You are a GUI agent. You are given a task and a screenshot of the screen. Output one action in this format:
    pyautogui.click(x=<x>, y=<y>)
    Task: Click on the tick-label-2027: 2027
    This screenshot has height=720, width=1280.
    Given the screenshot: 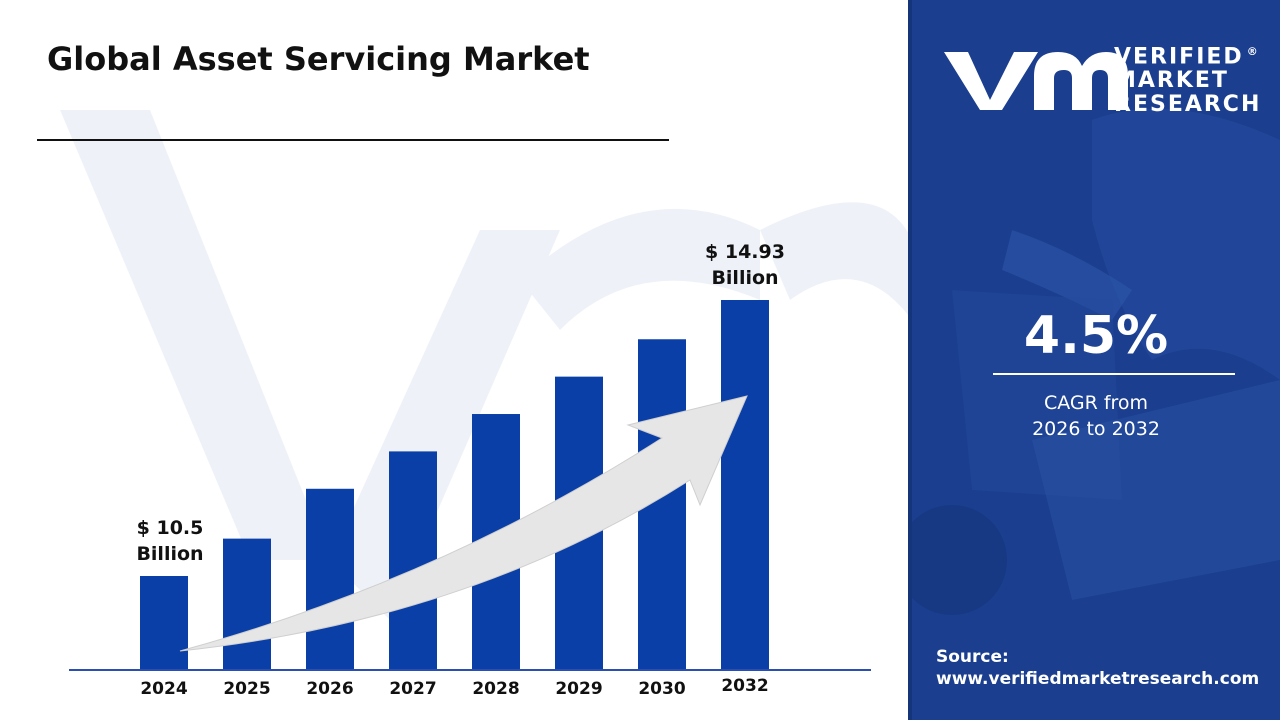 What is the action you would take?
    pyautogui.click(x=412, y=689)
    